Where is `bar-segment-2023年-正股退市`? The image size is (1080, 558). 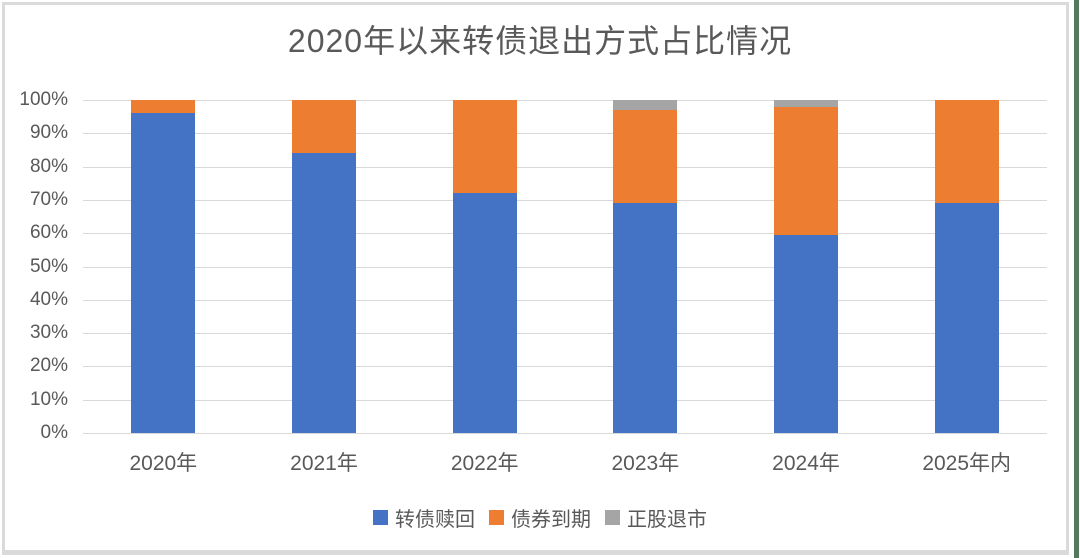 bar-segment-2023年-正股退市 is located at coordinates (645, 105).